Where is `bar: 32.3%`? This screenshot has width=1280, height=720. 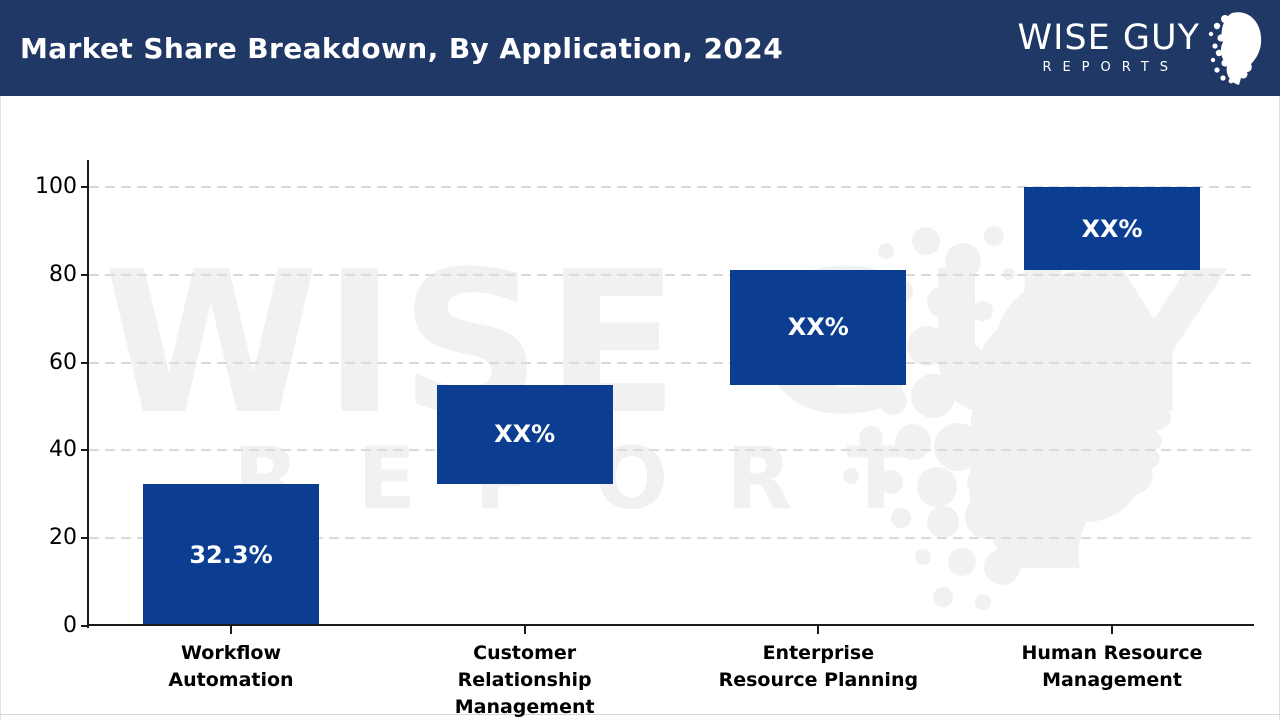
bar: 32.3% is located at coordinates (231, 555).